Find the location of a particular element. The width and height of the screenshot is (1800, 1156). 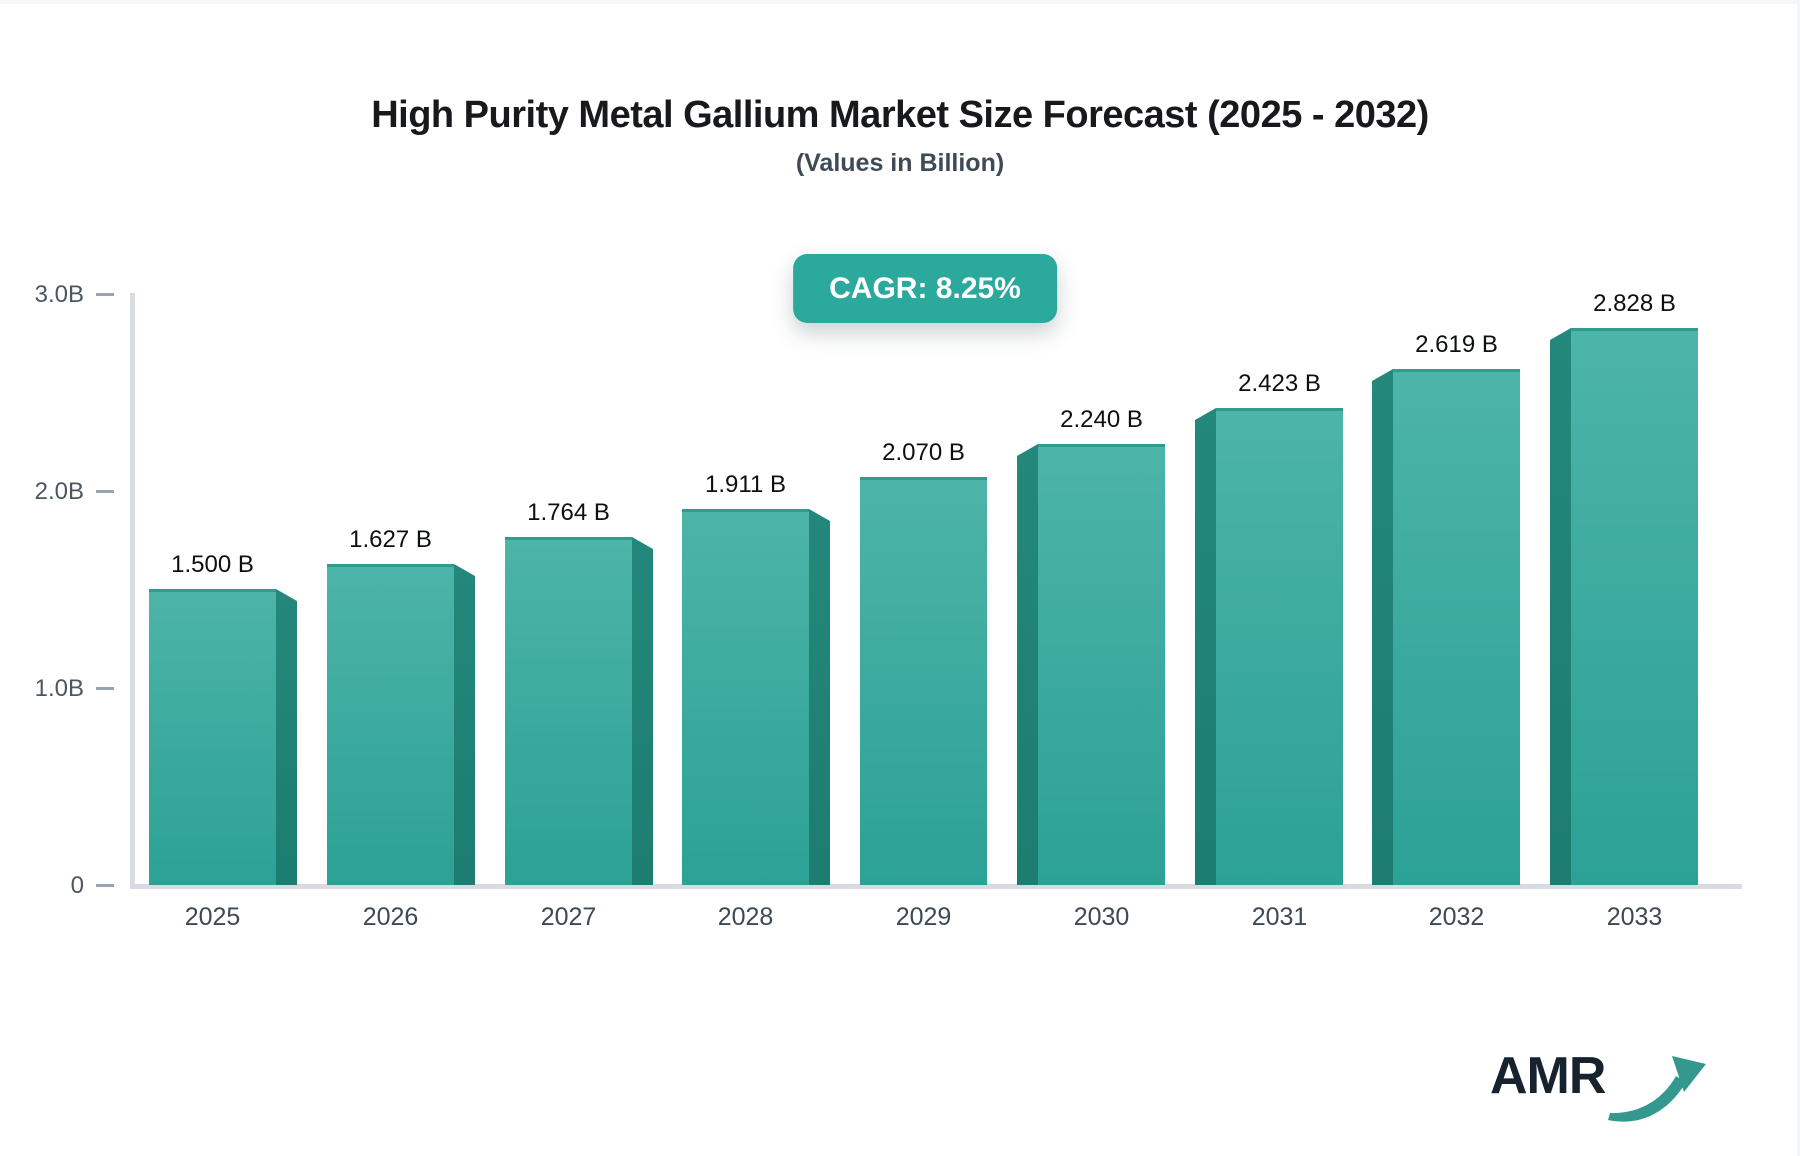

y-axis-tick-label: 0 is located at coordinates (77, 885).